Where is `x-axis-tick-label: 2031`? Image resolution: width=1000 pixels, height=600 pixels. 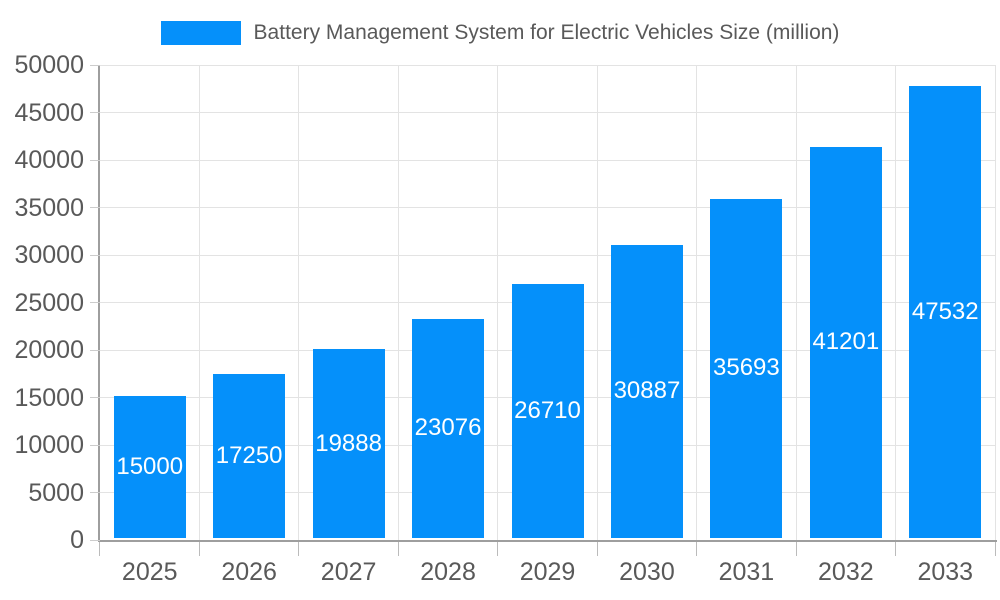
x-axis-tick-label: 2031 is located at coordinates (746, 572).